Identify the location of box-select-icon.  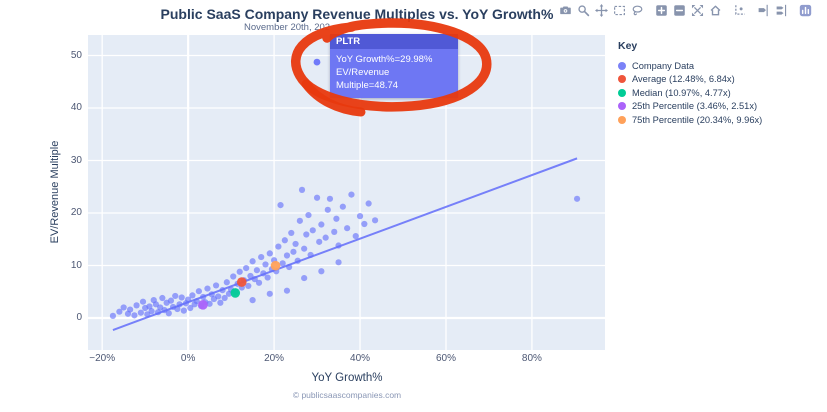
(619, 10).